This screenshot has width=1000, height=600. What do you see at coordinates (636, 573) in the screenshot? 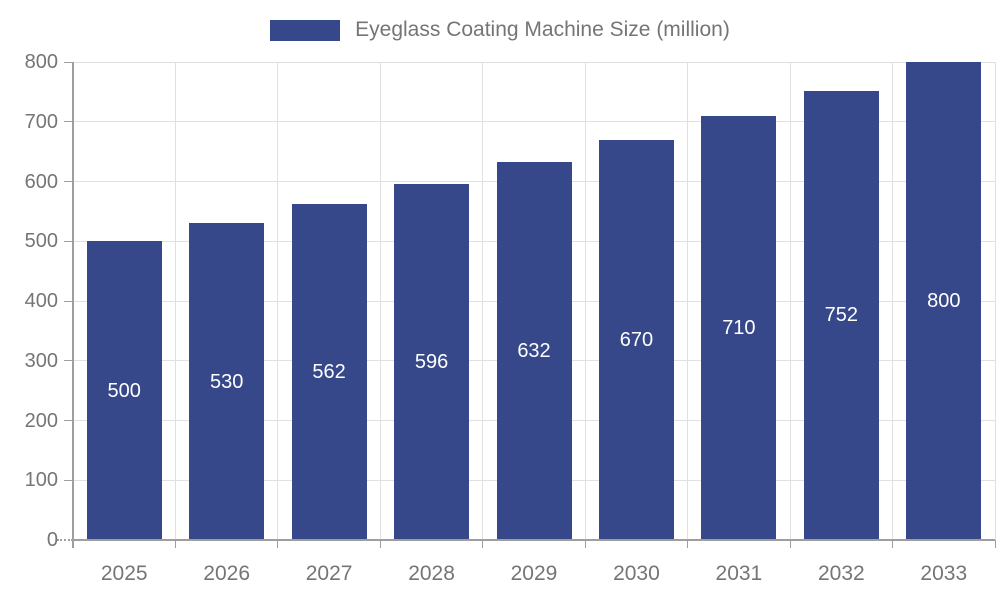
I see `x-tick-label: 2030` at bounding box center [636, 573].